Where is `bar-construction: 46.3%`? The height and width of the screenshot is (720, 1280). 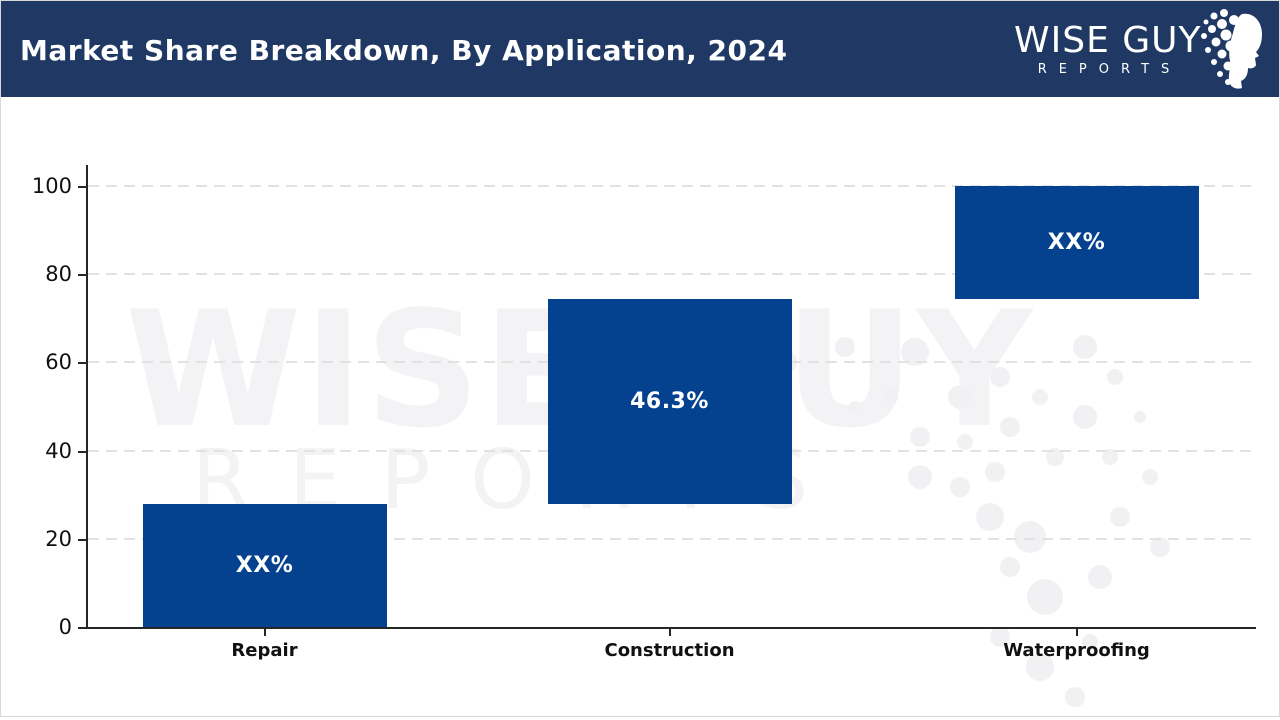
bar-construction: 46.3% is located at coordinates (669, 401).